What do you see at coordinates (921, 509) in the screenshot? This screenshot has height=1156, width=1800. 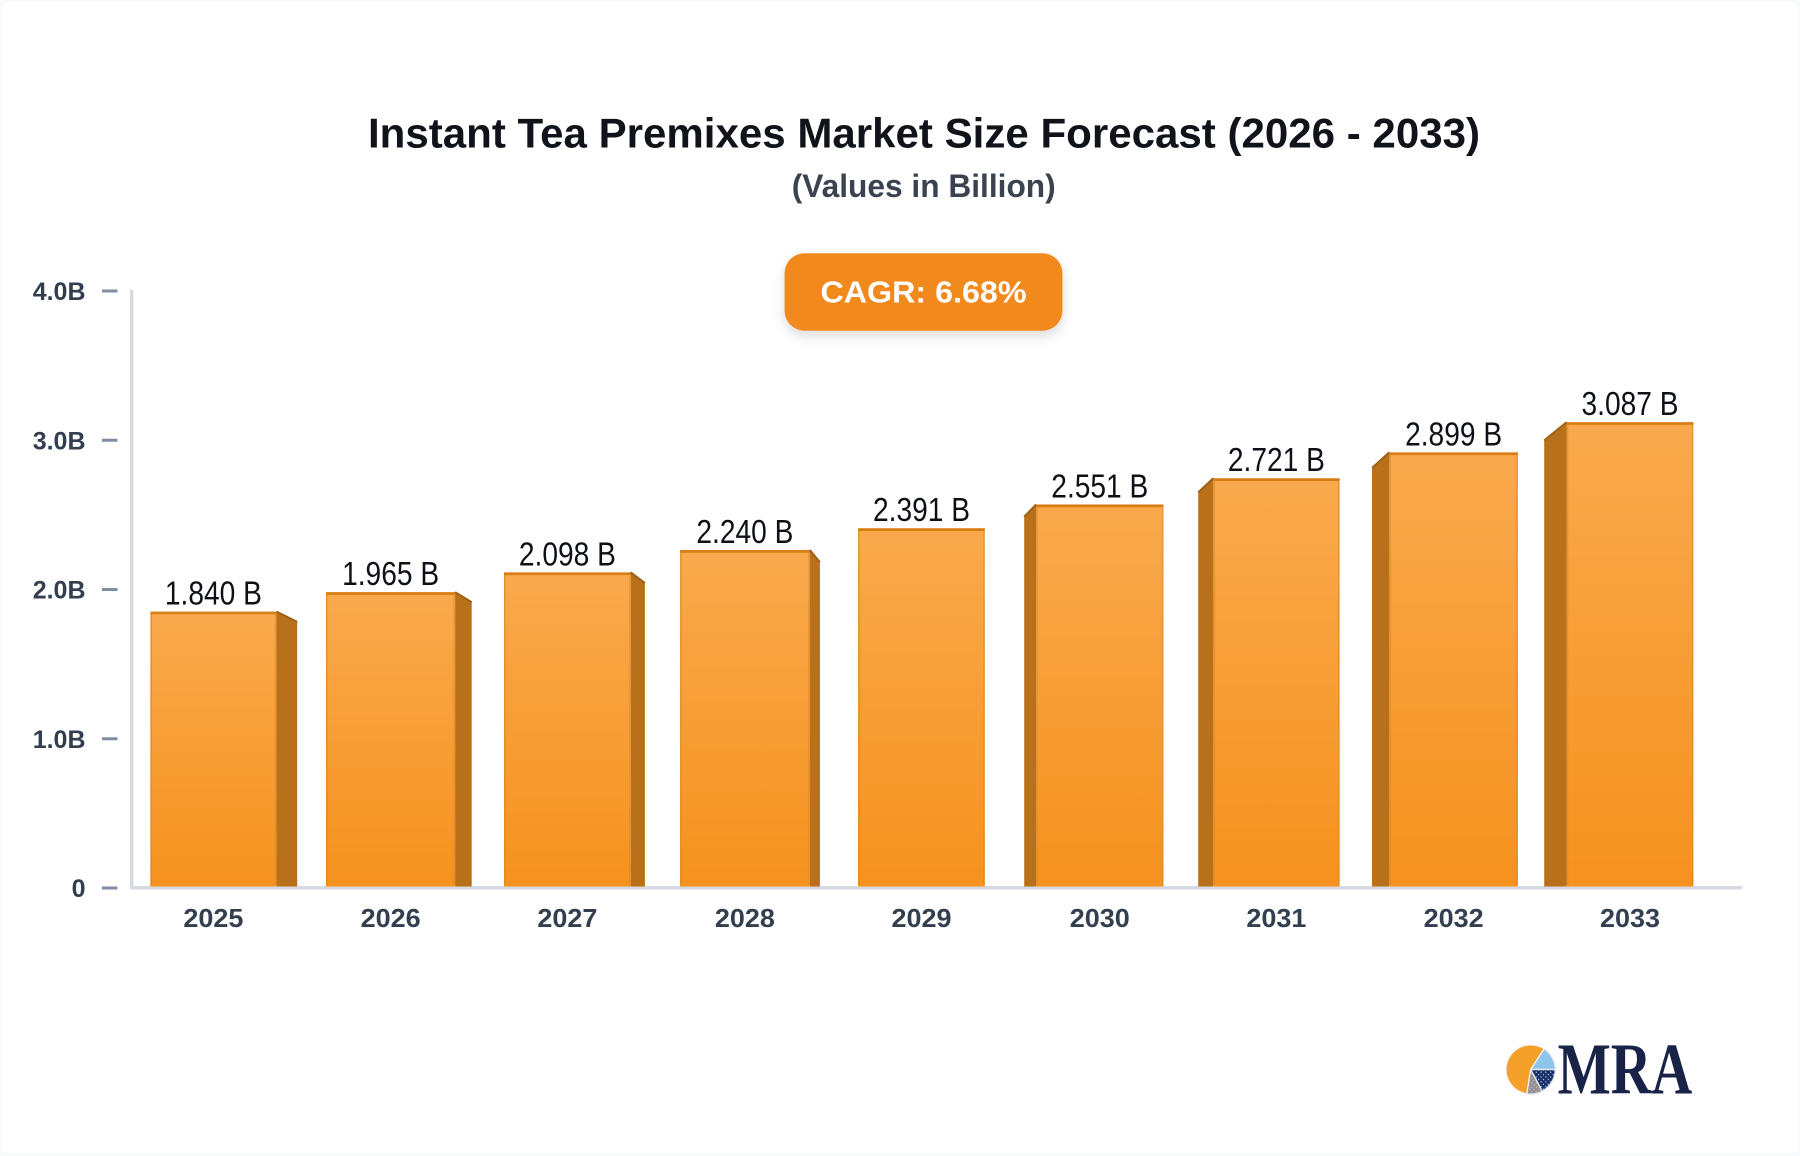 I see `svg-text: 2.391 B` at bounding box center [921, 509].